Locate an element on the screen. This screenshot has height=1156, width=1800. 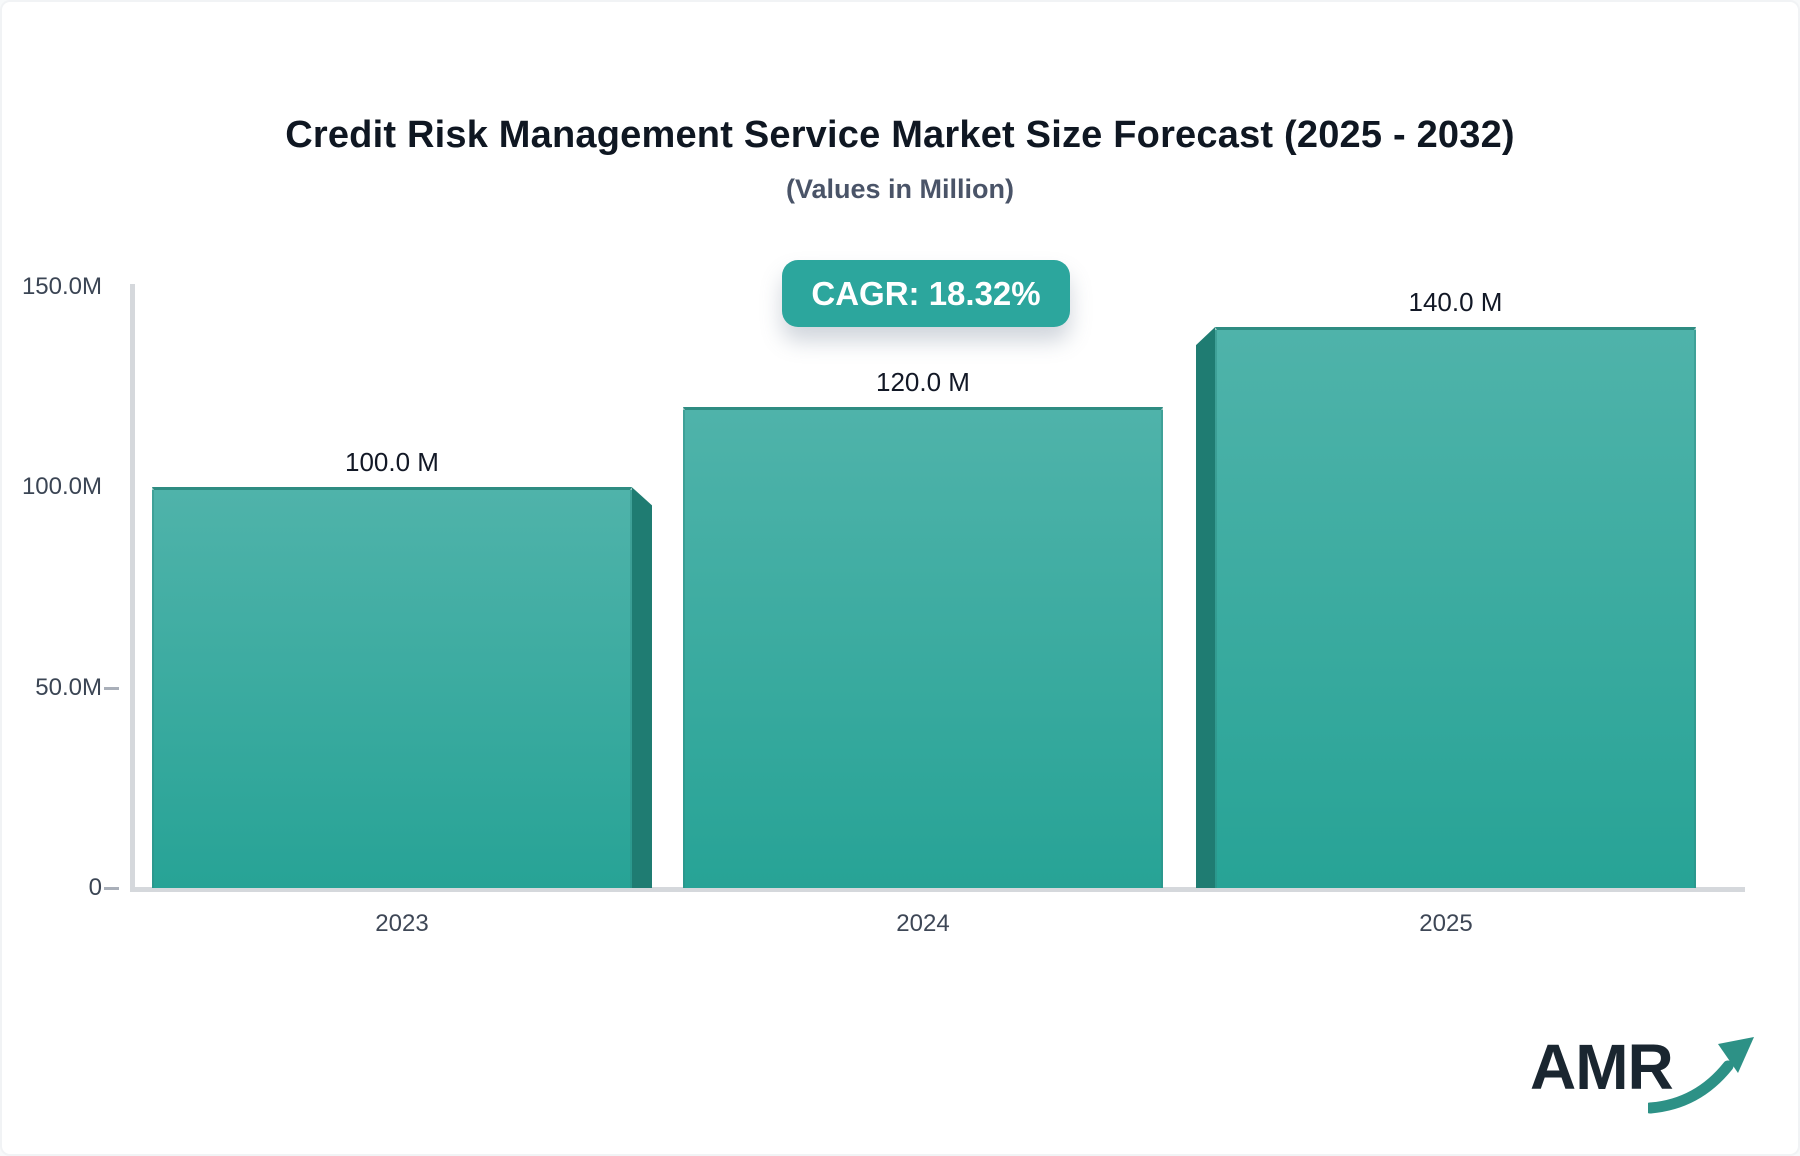
amr-logo: AMR is located at coordinates (1642, 1075).